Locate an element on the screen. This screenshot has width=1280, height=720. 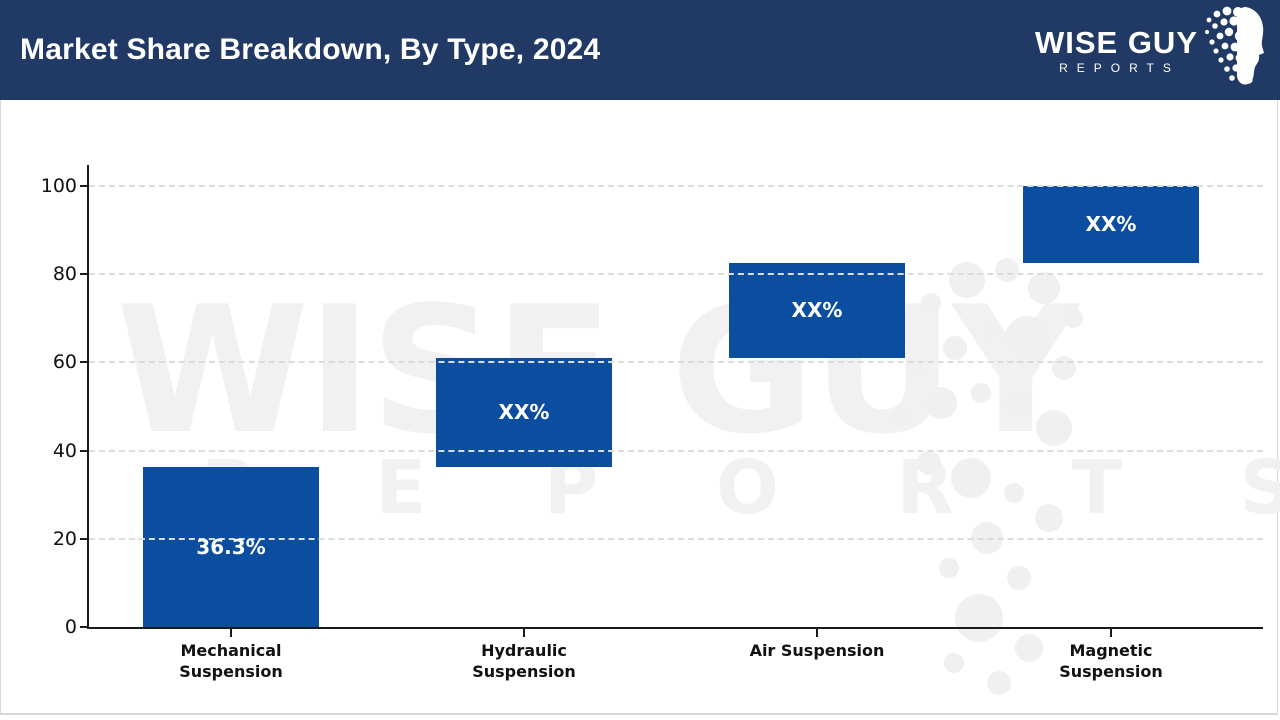
wiseguy-face-icon is located at coordinates (1233, 50).